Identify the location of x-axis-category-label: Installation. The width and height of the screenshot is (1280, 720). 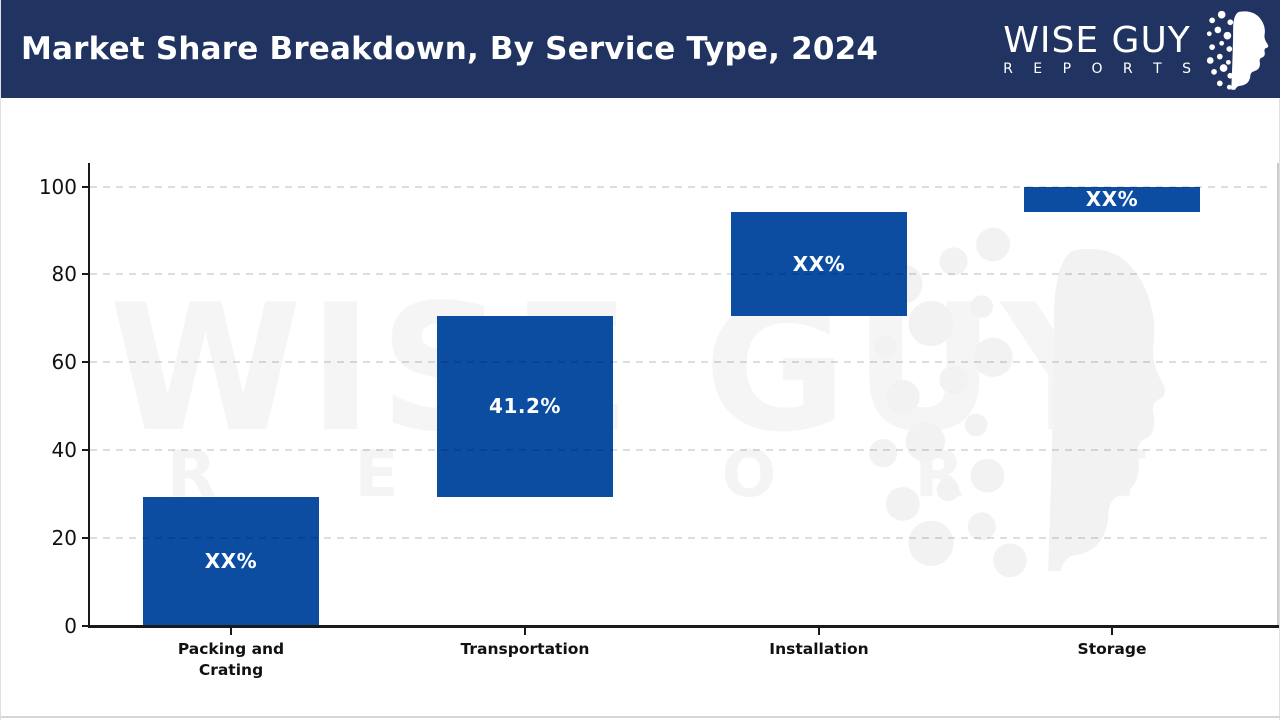
(819, 649).